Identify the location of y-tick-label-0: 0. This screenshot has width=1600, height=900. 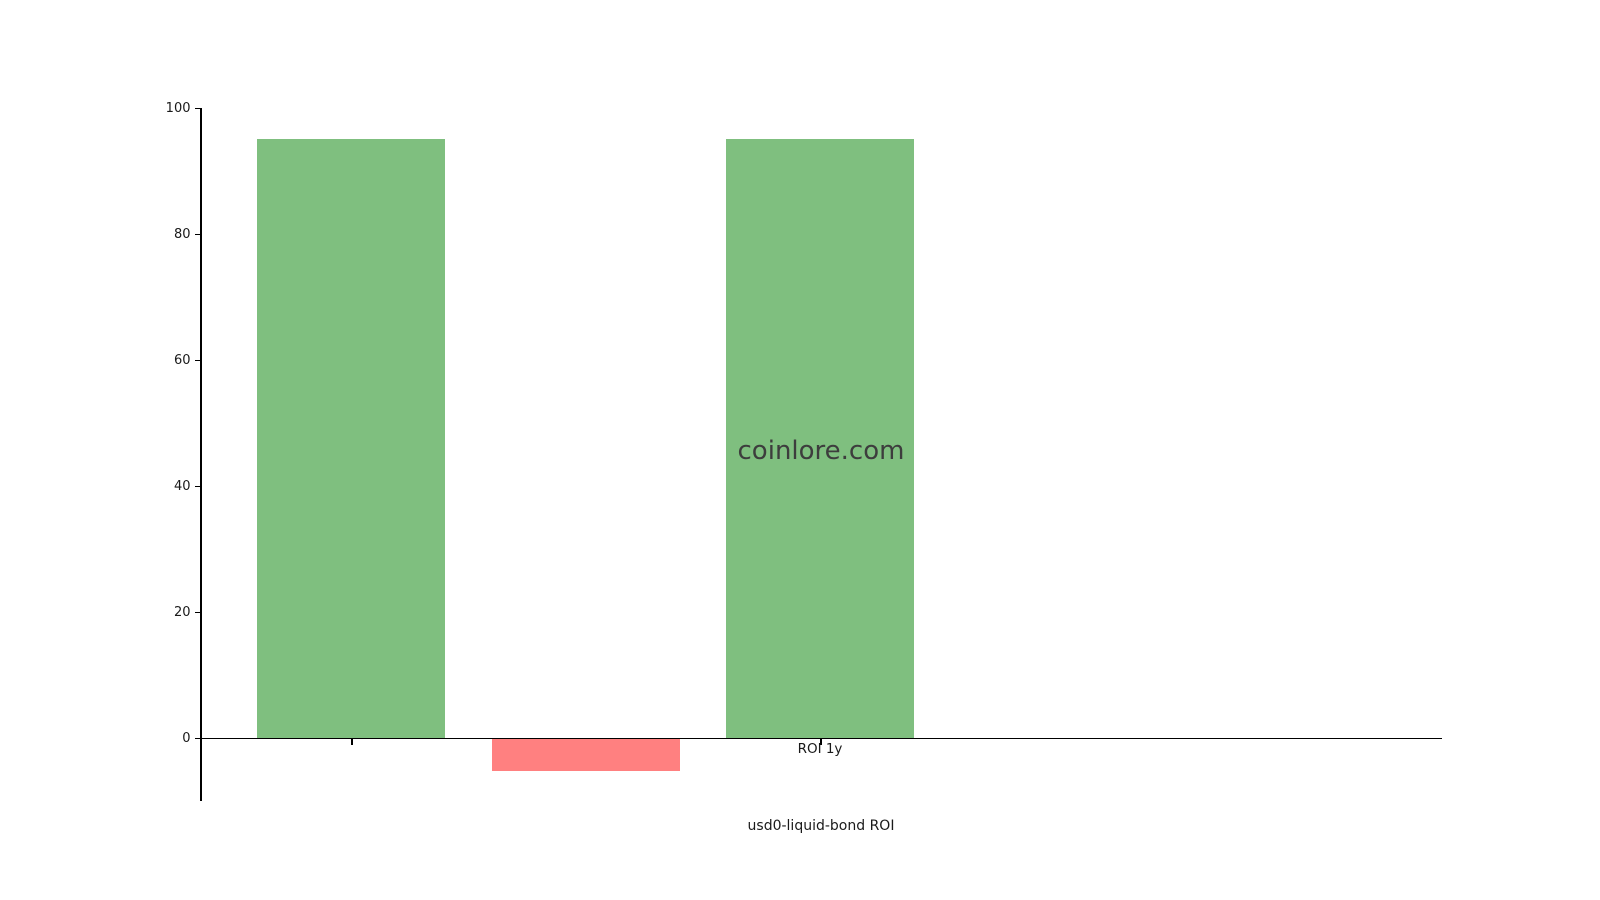
(186, 738).